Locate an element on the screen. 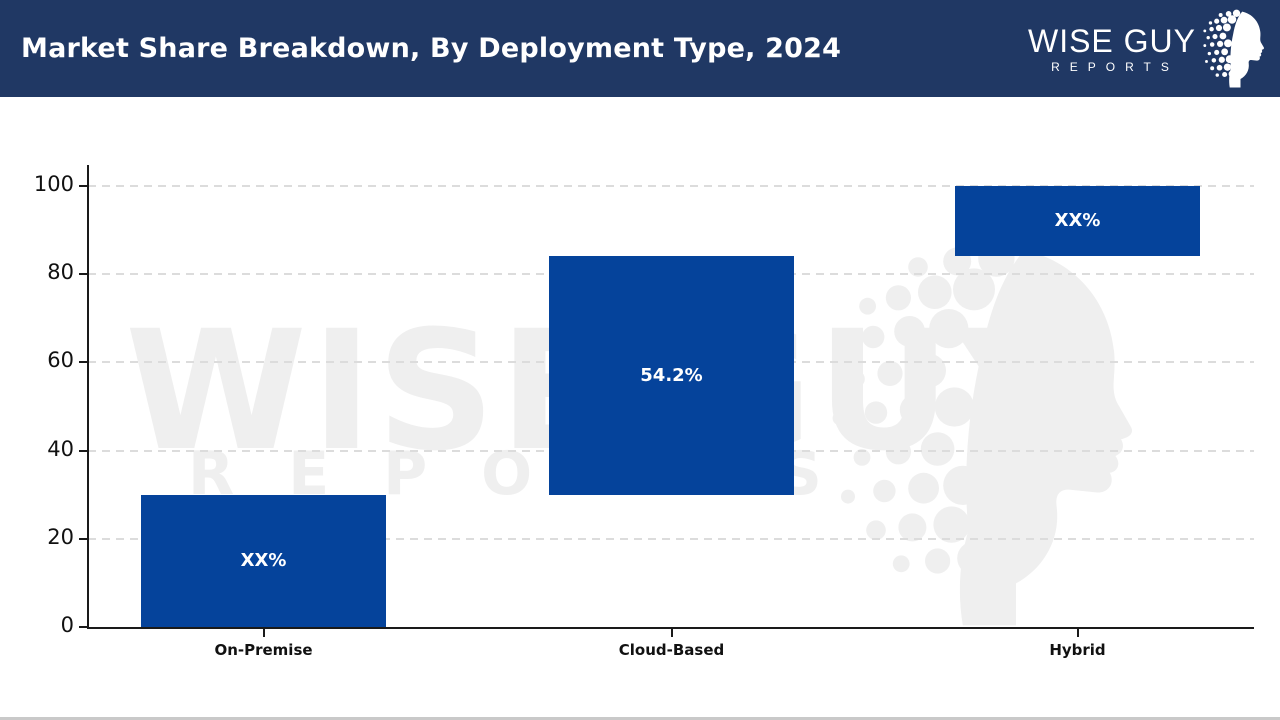 The image size is (1280, 720). y-tick-label-40: 40 is located at coordinates (60, 448).